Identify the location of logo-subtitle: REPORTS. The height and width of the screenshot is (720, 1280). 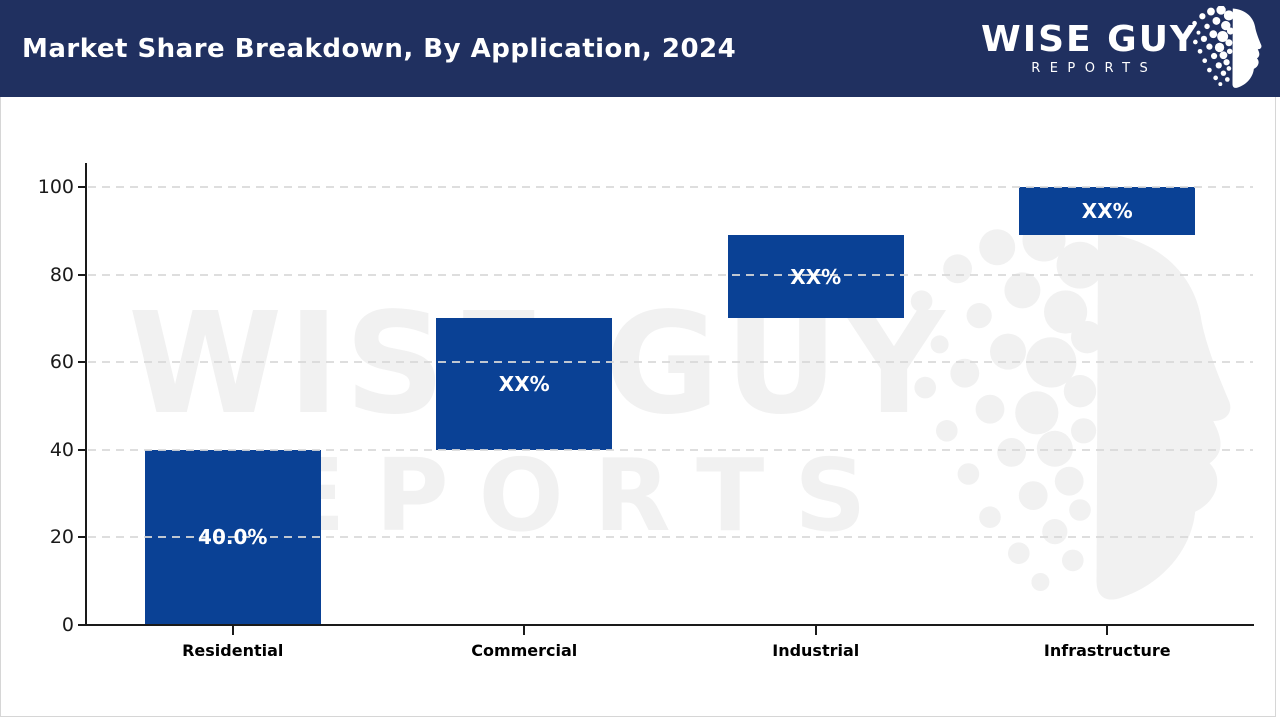
(1094, 68).